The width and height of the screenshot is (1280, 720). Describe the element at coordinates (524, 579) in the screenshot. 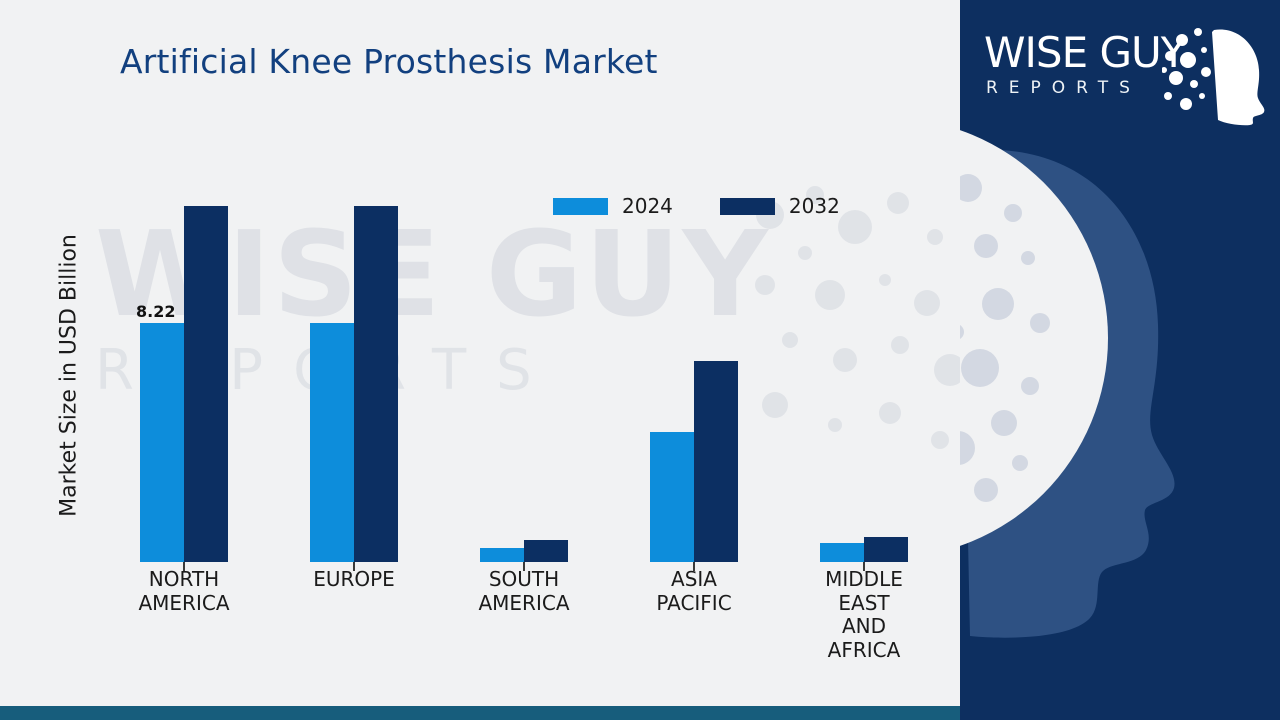

I see `x-axis-label-line: SOUTH` at that location.